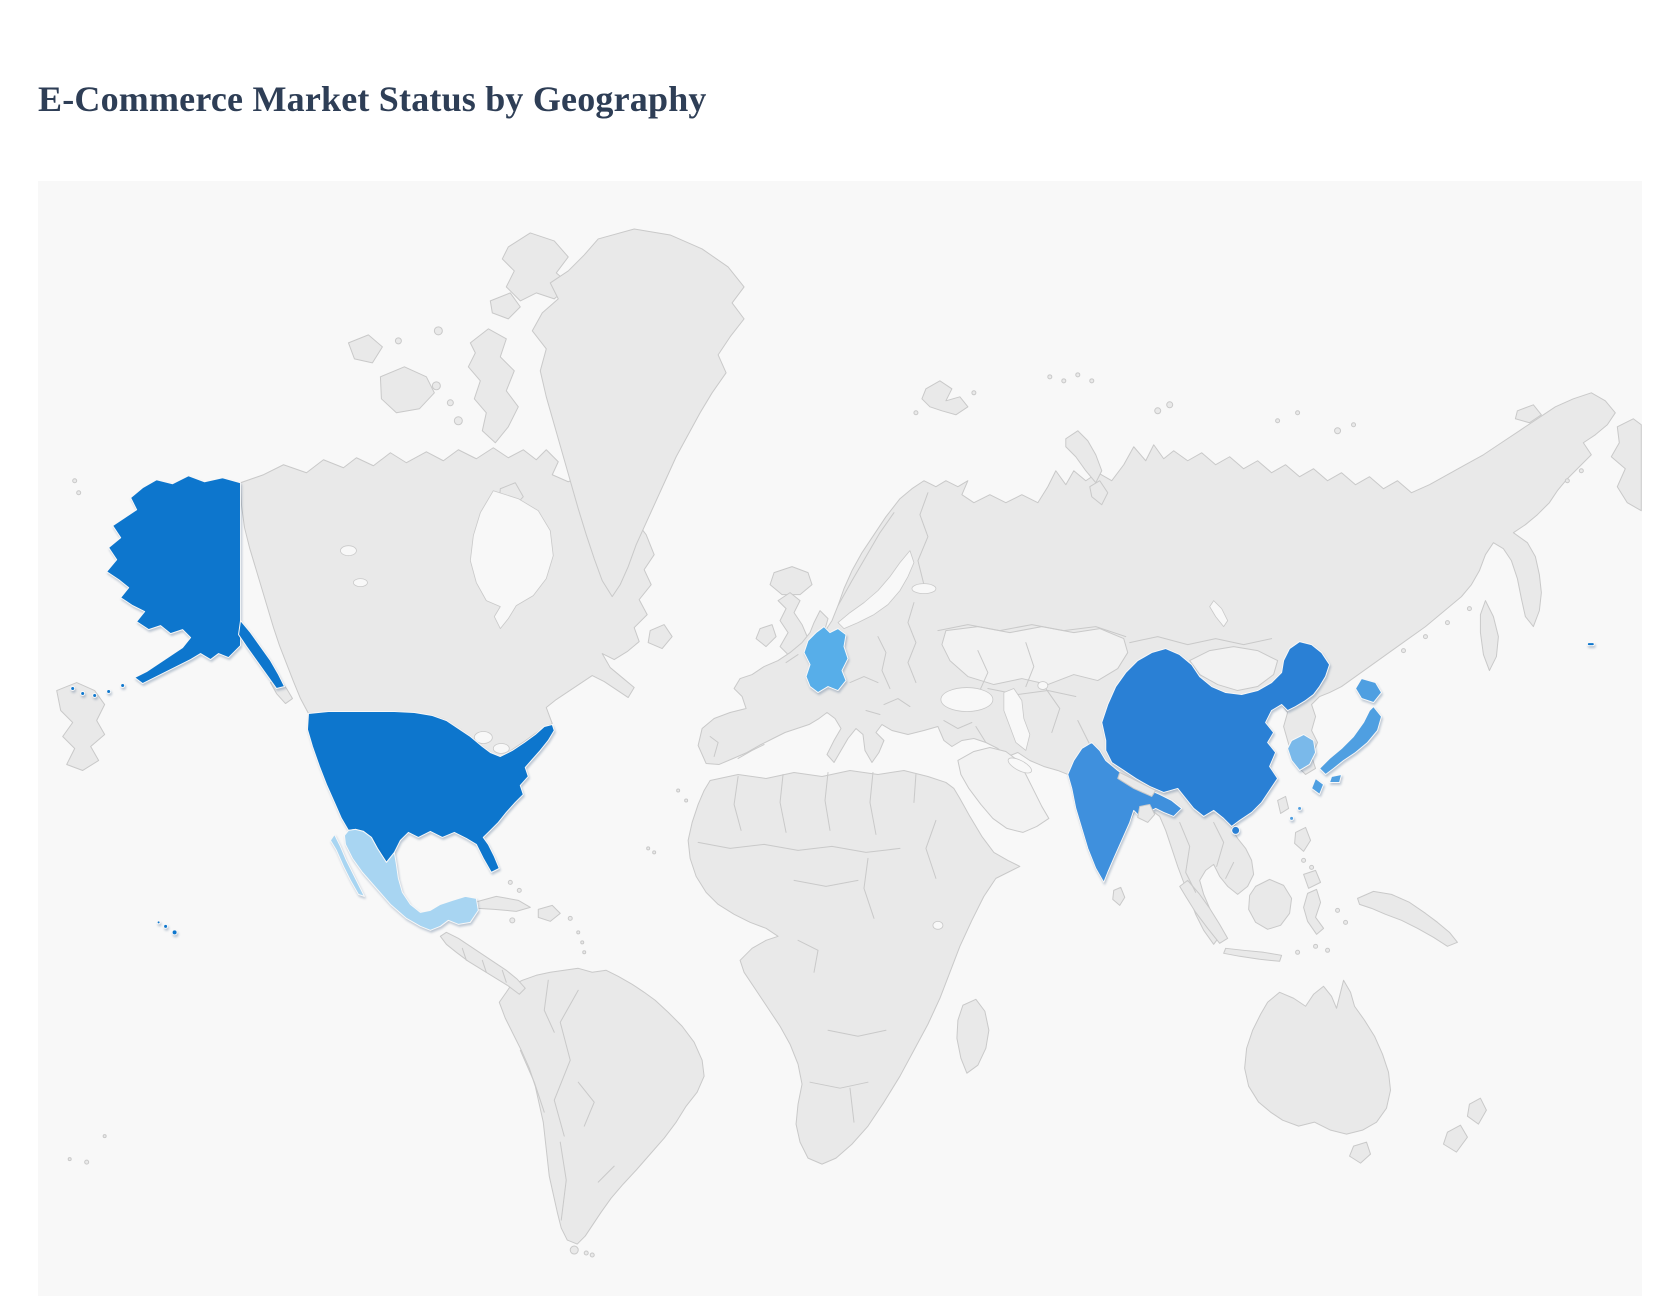 Image resolution: width=1680 pixels, height=1308 pixels. What do you see at coordinates (511, 559) in the screenshot?
I see `hudson-bay` at bounding box center [511, 559].